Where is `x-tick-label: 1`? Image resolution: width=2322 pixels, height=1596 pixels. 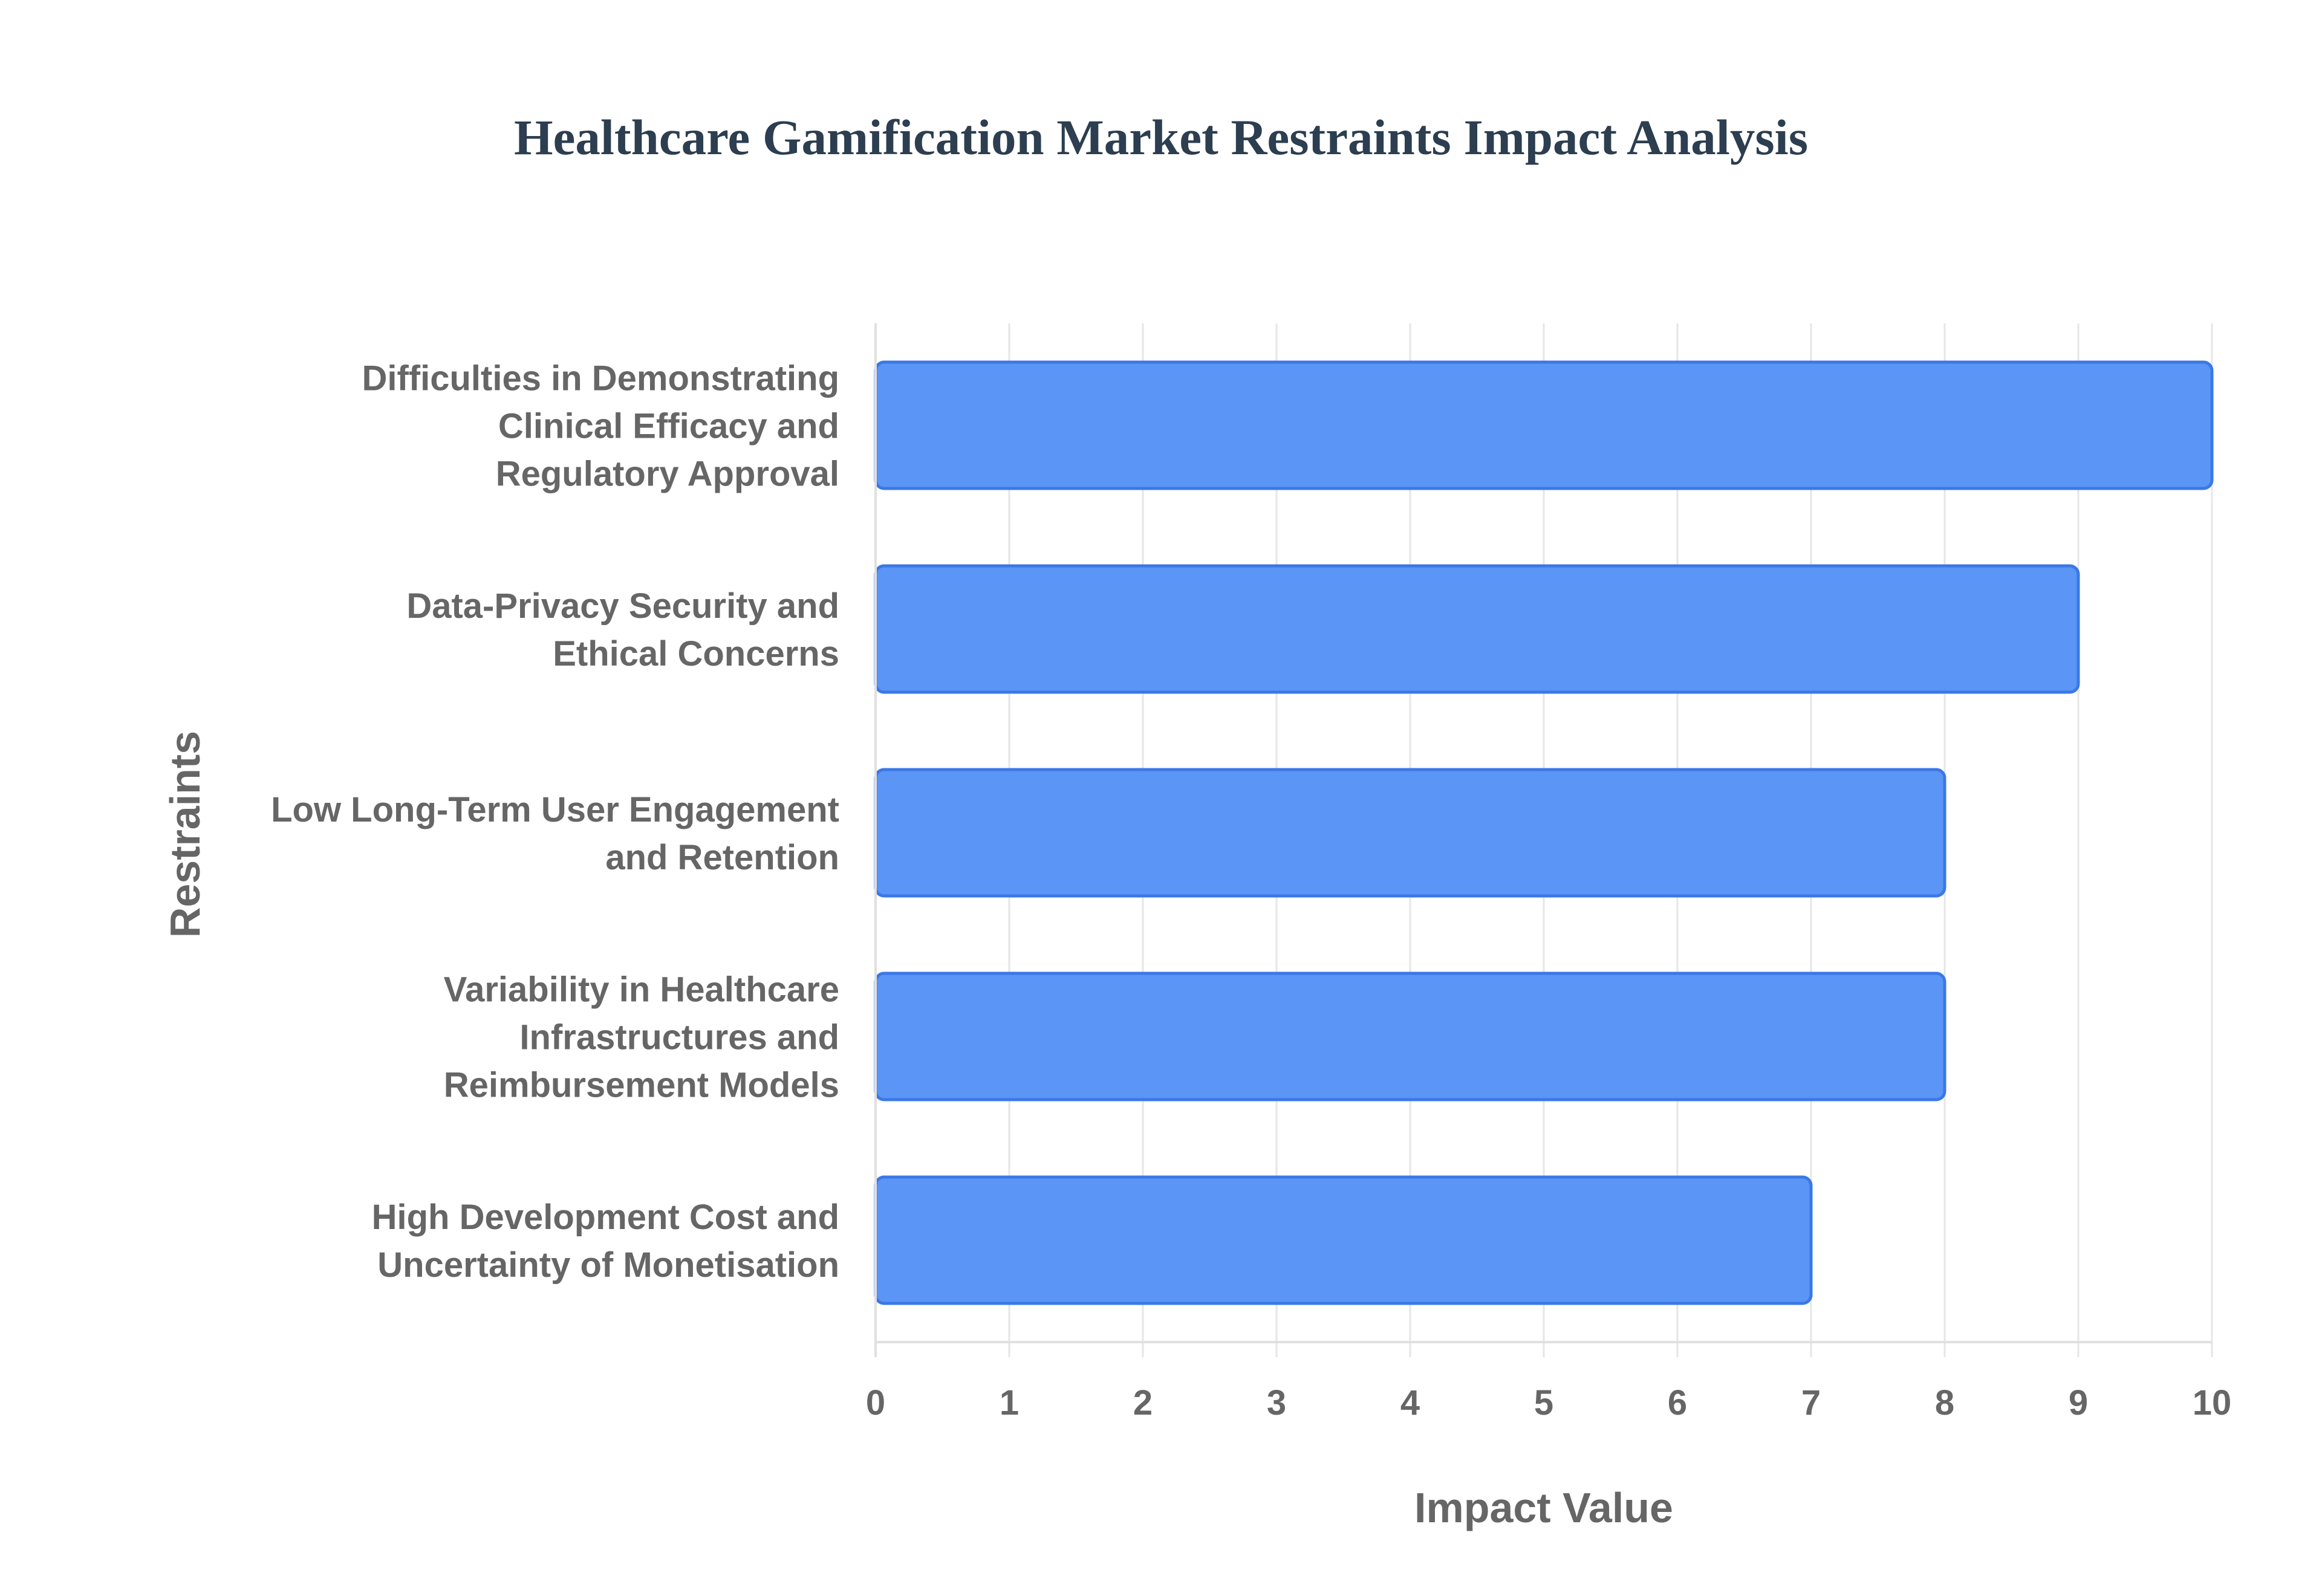
x-tick-label: 1 is located at coordinates (1009, 1402).